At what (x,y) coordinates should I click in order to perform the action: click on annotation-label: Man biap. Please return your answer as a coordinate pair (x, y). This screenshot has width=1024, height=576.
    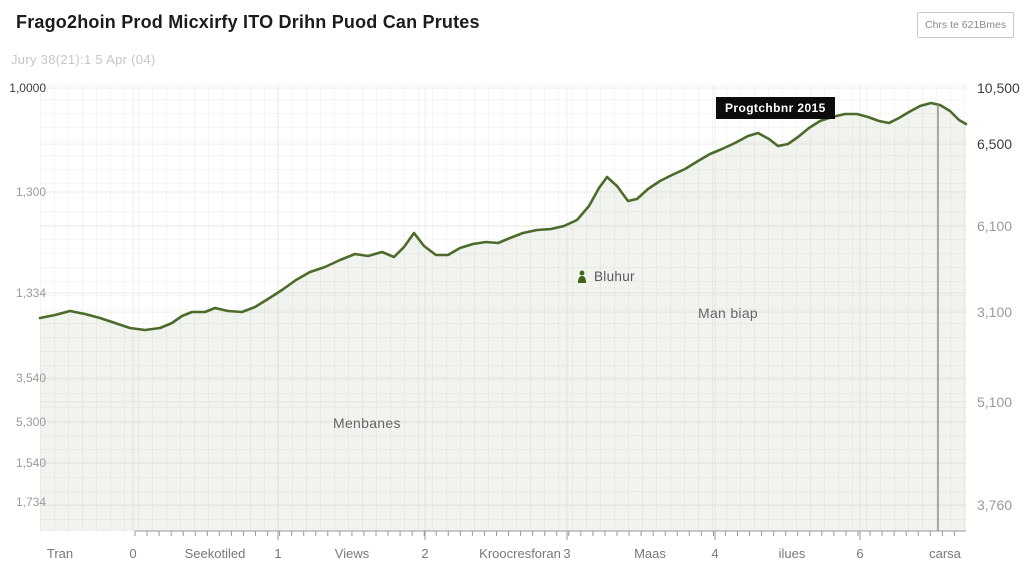
    Looking at the image, I should click on (728, 313).